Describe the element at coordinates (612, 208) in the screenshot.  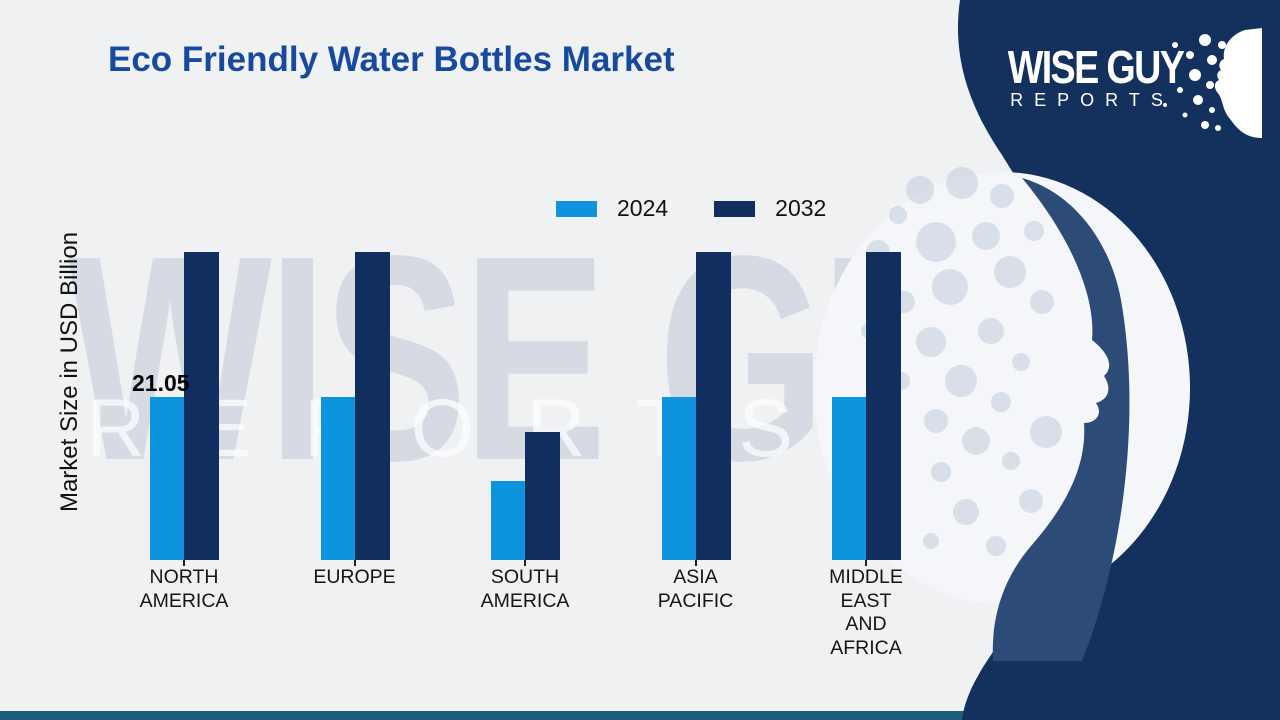
I see `legend-item-2024: 2024` at that location.